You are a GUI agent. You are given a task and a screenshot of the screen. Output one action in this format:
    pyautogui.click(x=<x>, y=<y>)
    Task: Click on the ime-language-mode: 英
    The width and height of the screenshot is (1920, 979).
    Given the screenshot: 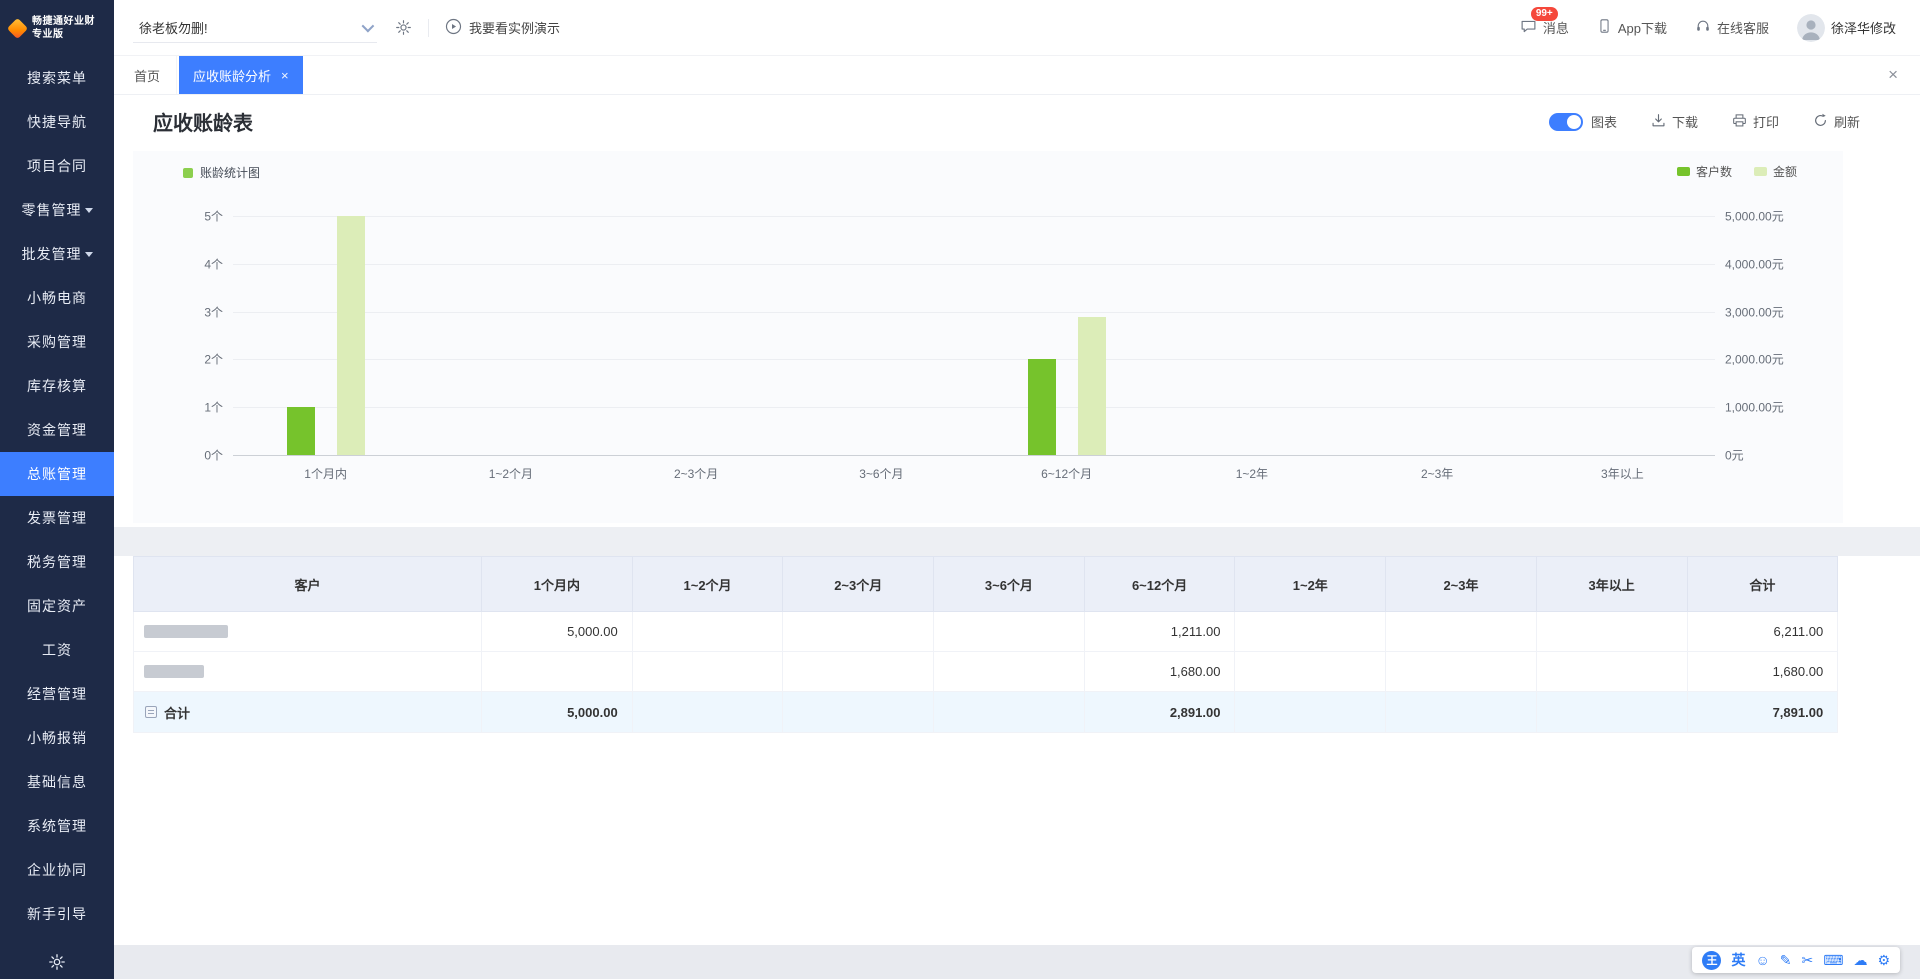 What is the action you would take?
    pyautogui.click(x=1738, y=960)
    